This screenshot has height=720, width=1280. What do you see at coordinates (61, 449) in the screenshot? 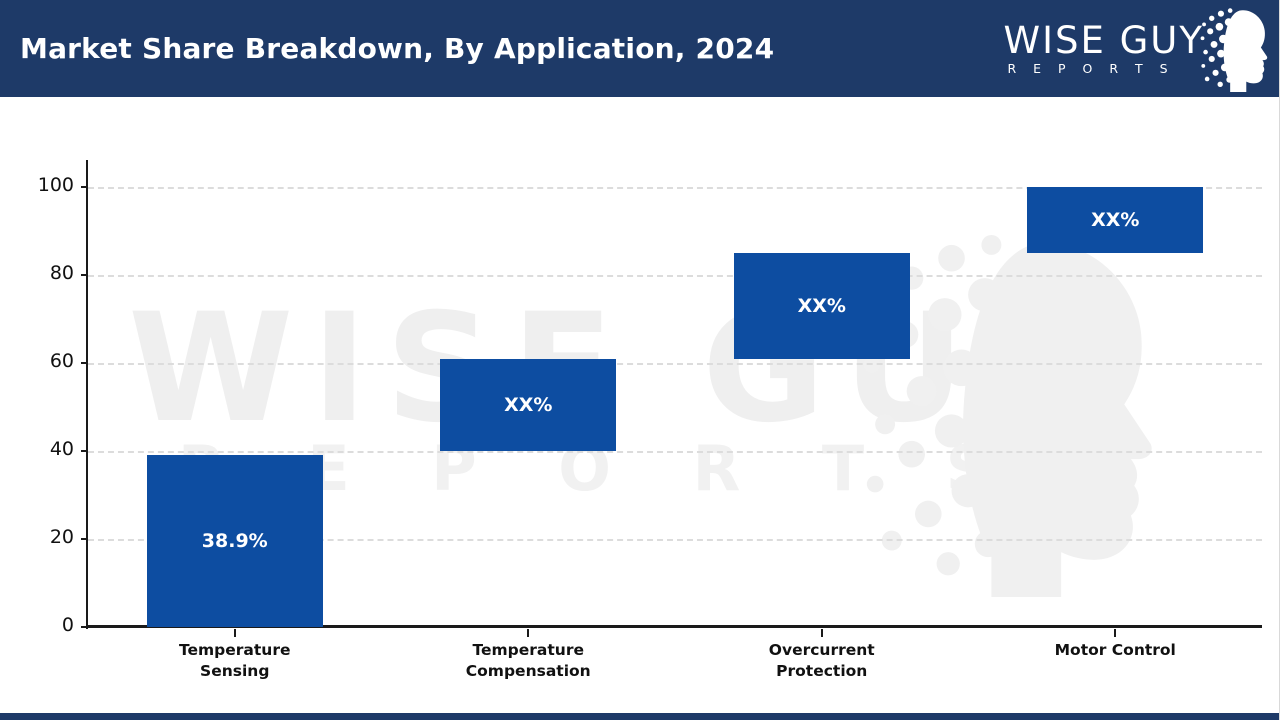
I see `y-tick-label: 40` at bounding box center [61, 449].